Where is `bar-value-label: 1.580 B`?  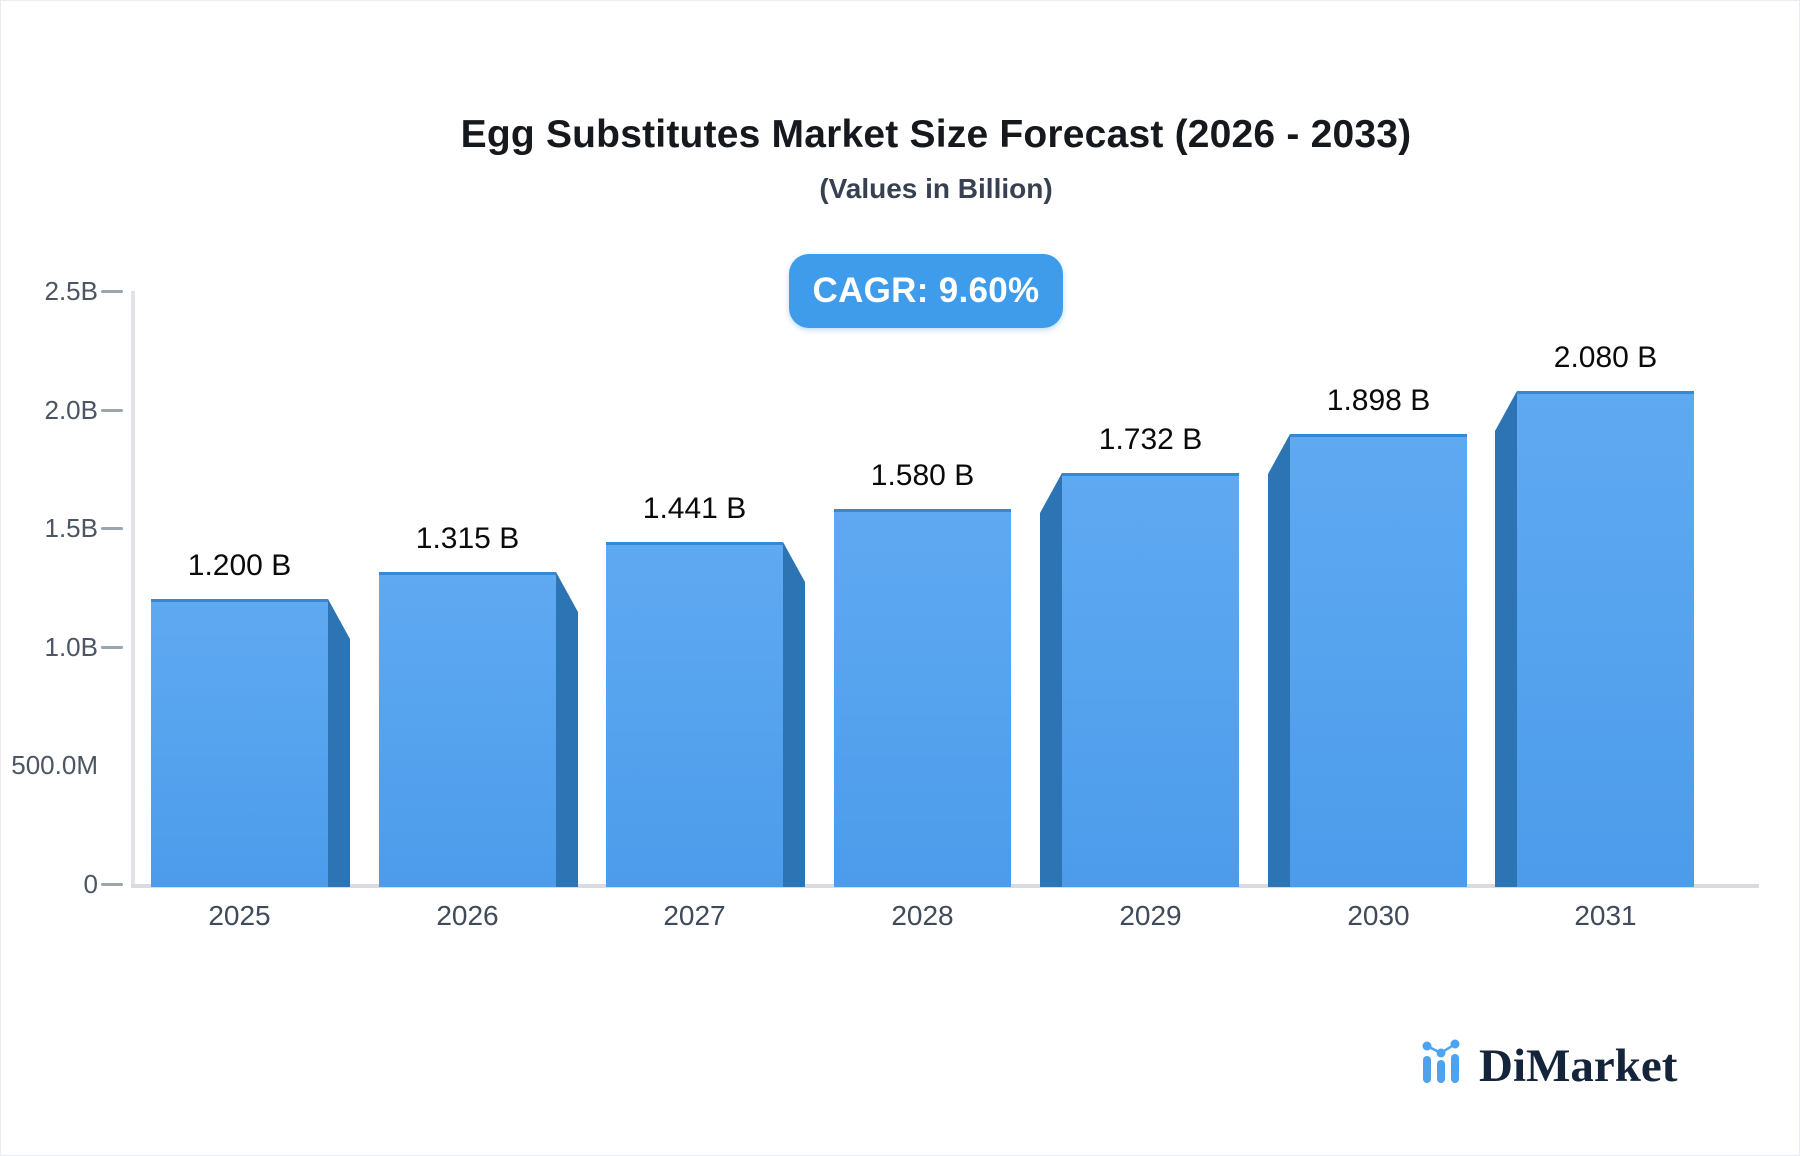
bar-value-label: 1.580 B is located at coordinates (922, 475).